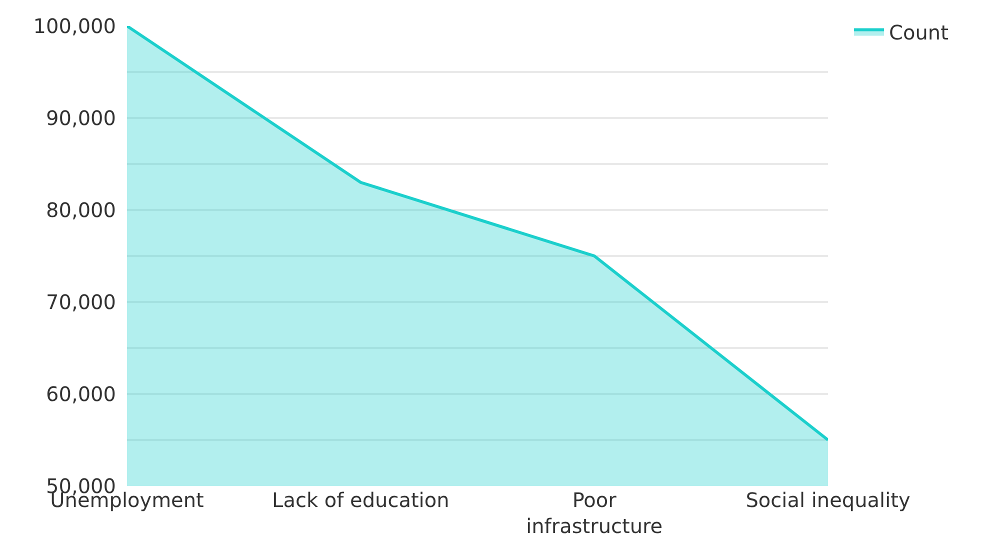 The height and width of the screenshot is (560, 986). I want to click on y-tick-label: 100,000, so click(74, 26).